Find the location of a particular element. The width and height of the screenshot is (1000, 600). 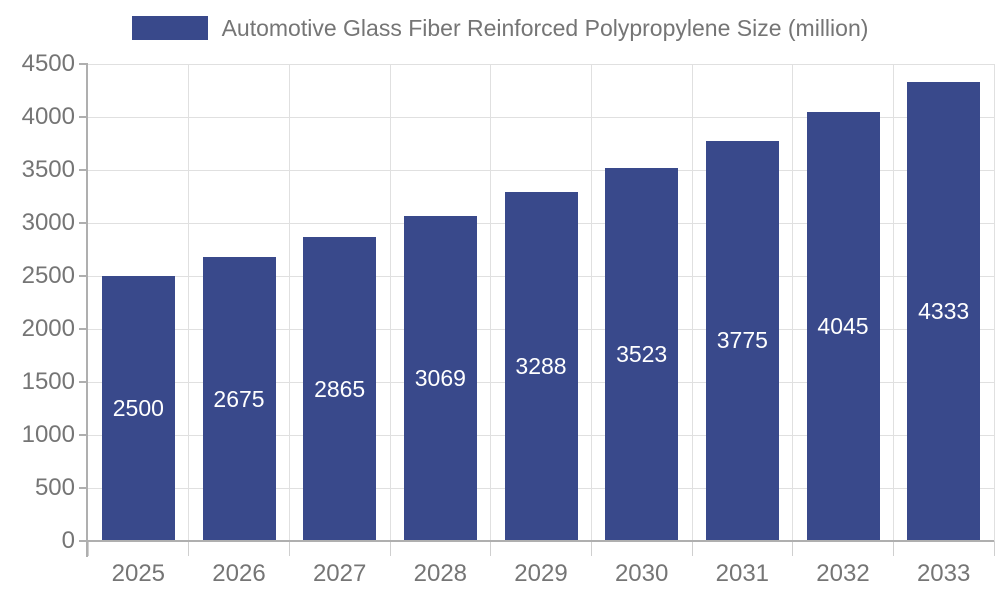

bar-2032: 4045 is located at coordinates (843, 326).